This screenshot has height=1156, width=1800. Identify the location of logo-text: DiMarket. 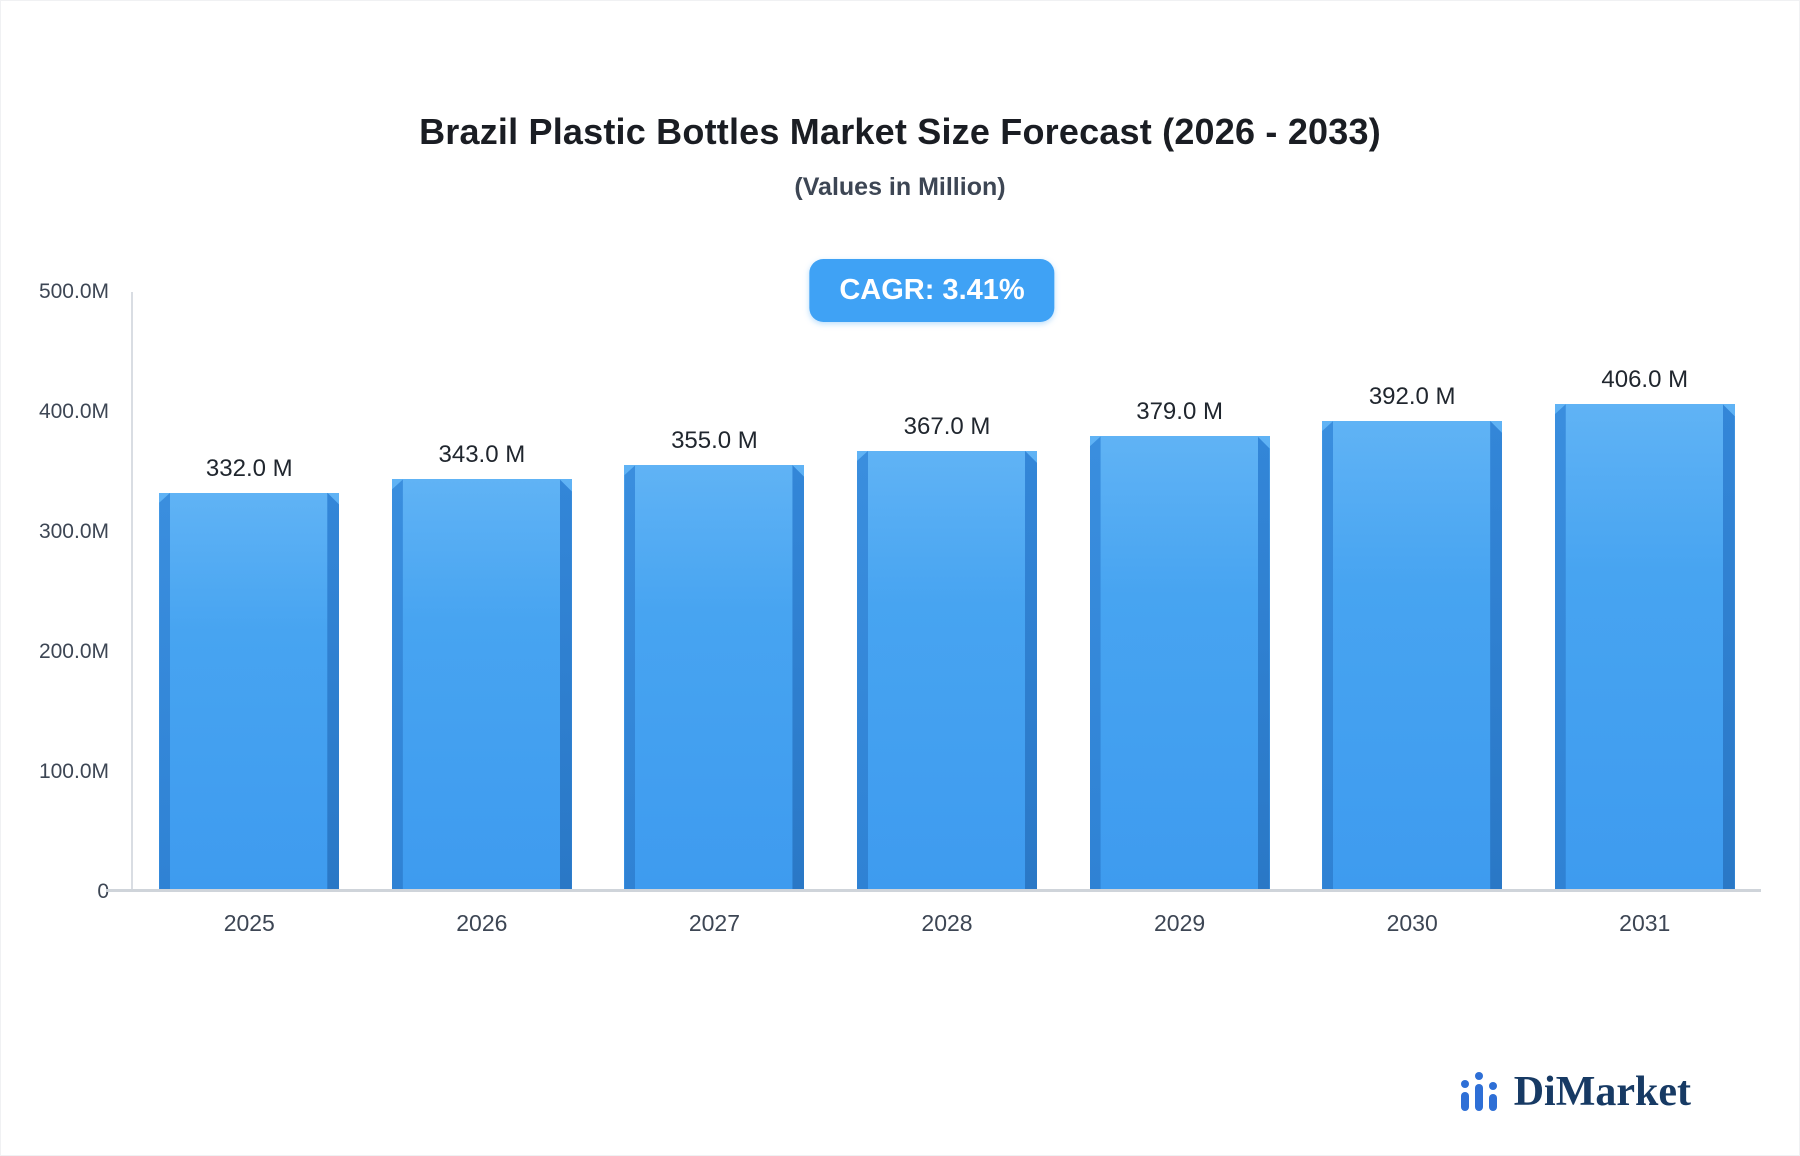
(1602, 1092).